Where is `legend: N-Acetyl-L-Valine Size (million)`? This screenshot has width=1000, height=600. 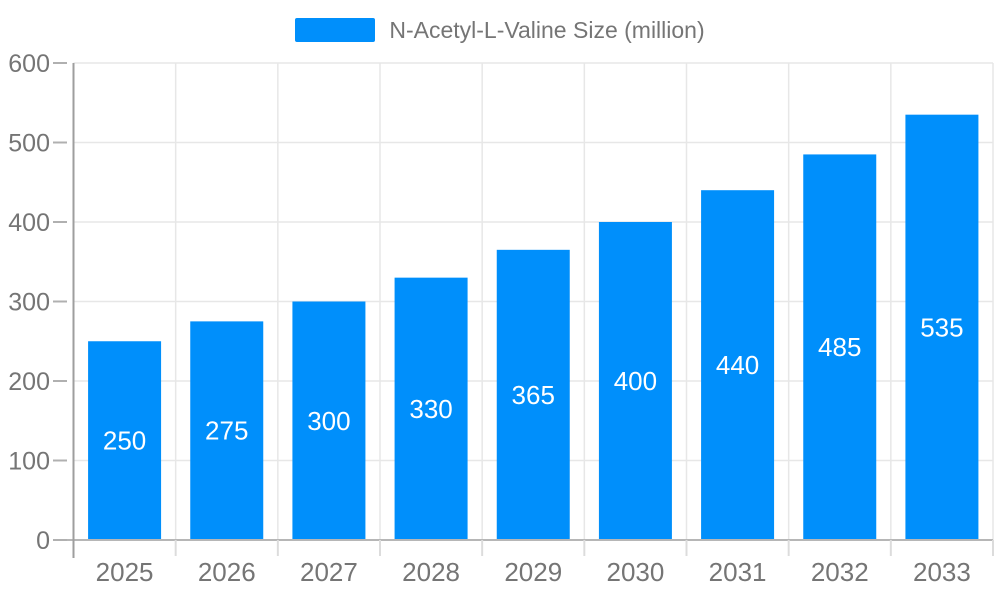
legend: N-Acetyl-L-Valine Size (million) is located at coordinates (500, 30).